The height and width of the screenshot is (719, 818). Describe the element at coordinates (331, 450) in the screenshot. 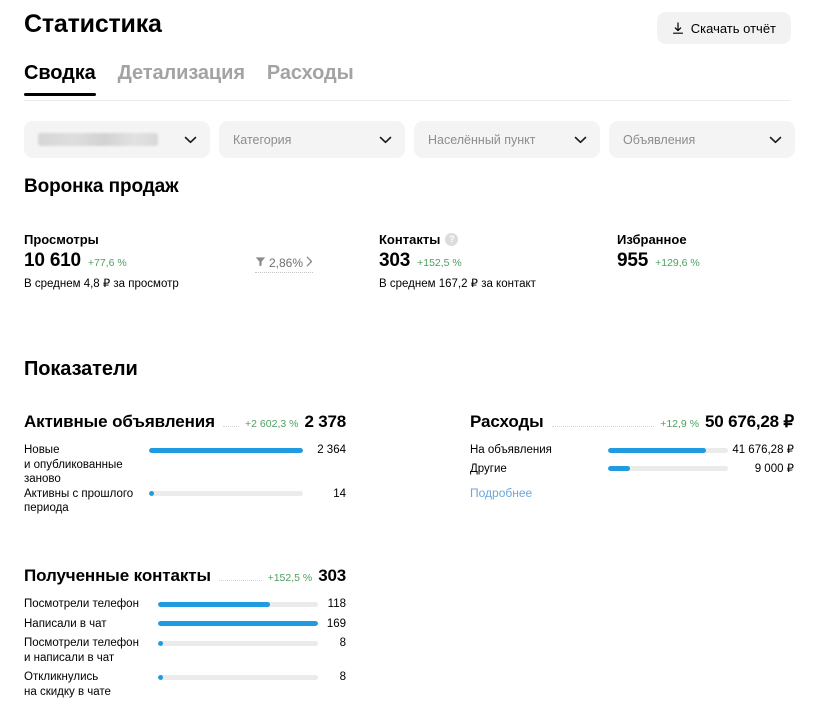

I see `bar-value: 2 364` at that location.